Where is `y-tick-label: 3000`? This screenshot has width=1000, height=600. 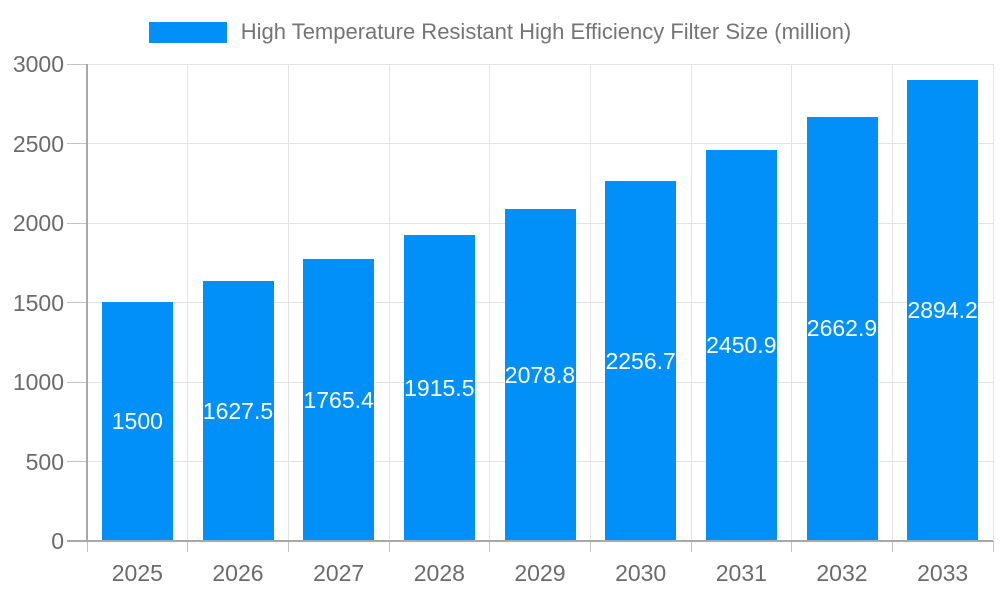
y-tick-label: 3000 is located at coordinates (38, 64).